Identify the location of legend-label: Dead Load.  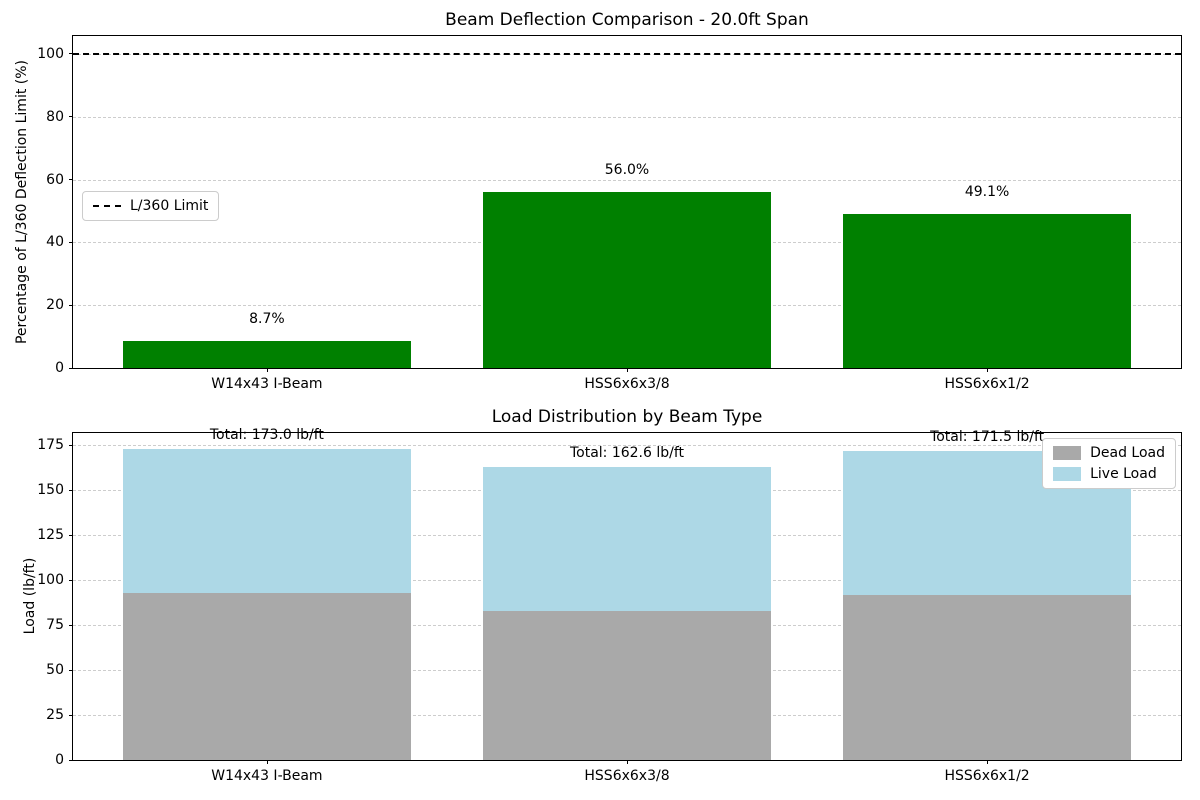
(1127, 453).